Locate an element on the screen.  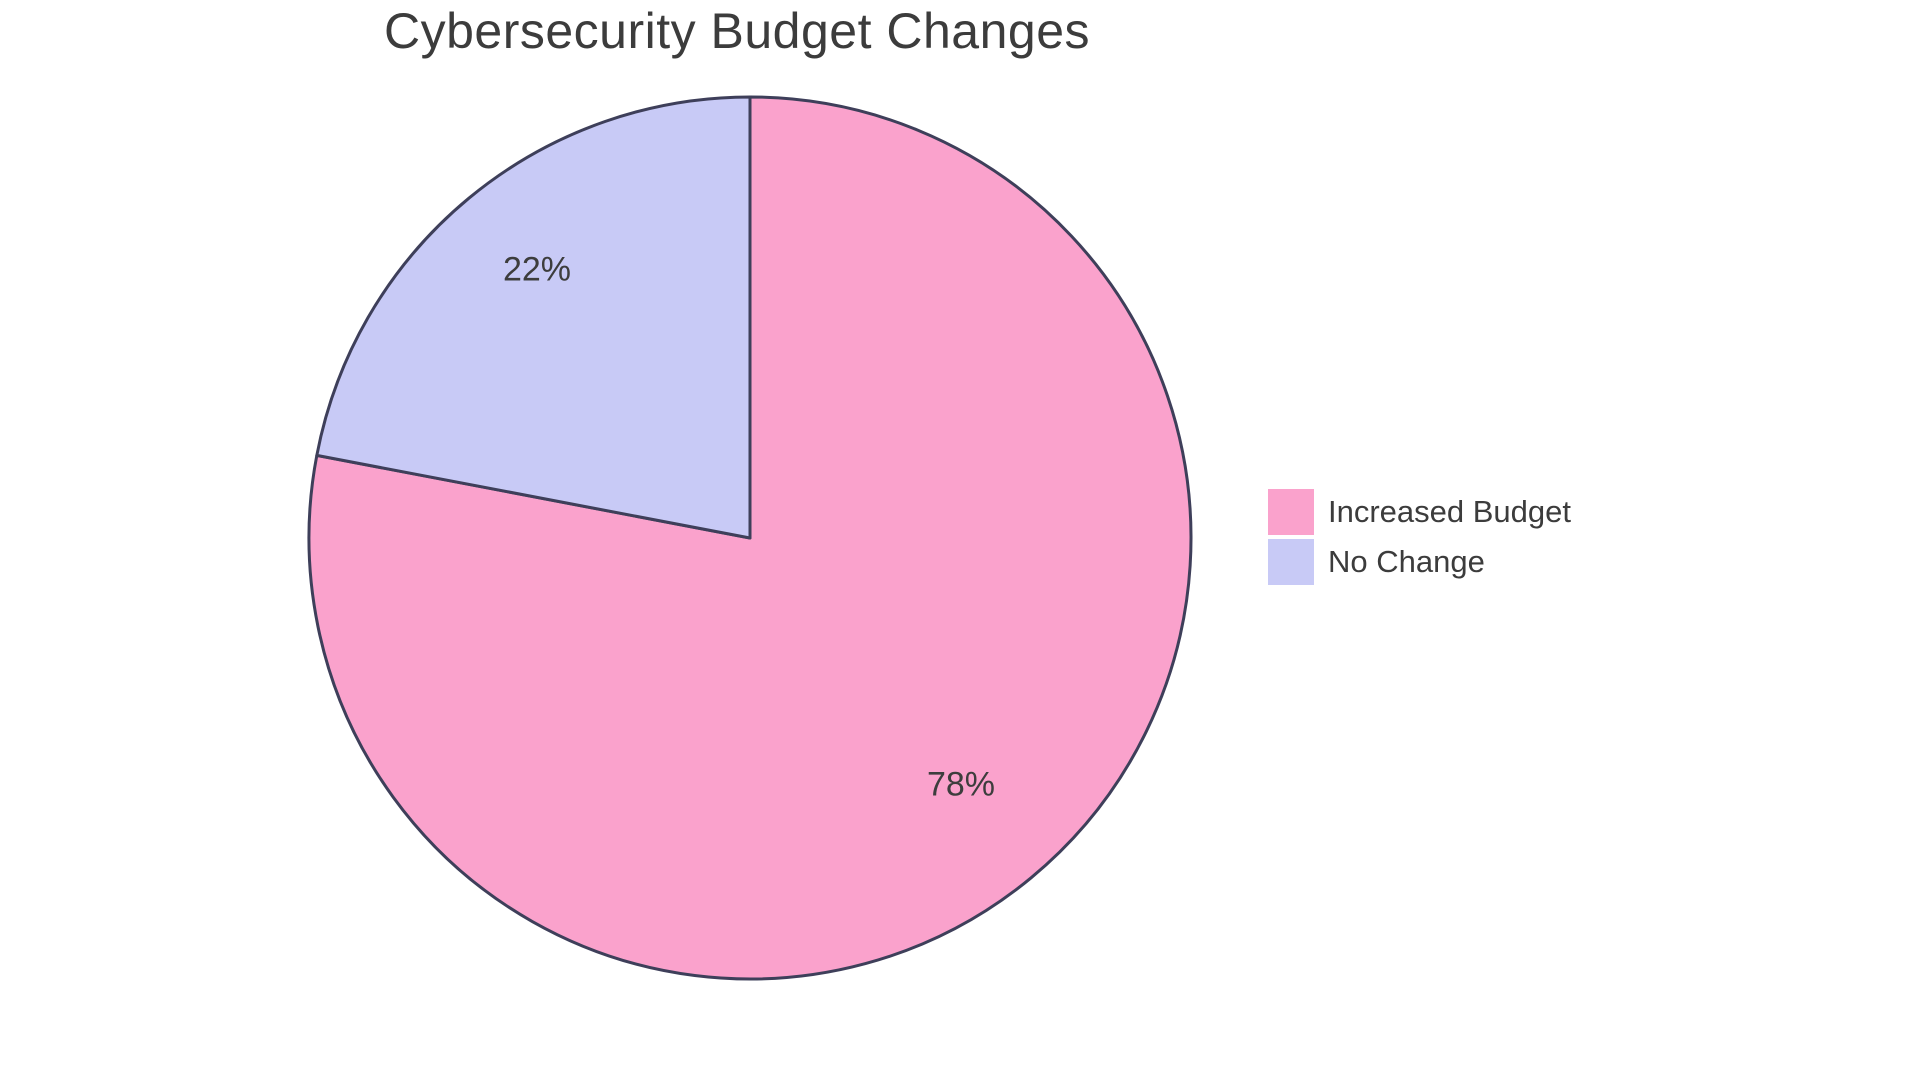
legend-swatch-increased-budget is located at coordinates (1291, 512).